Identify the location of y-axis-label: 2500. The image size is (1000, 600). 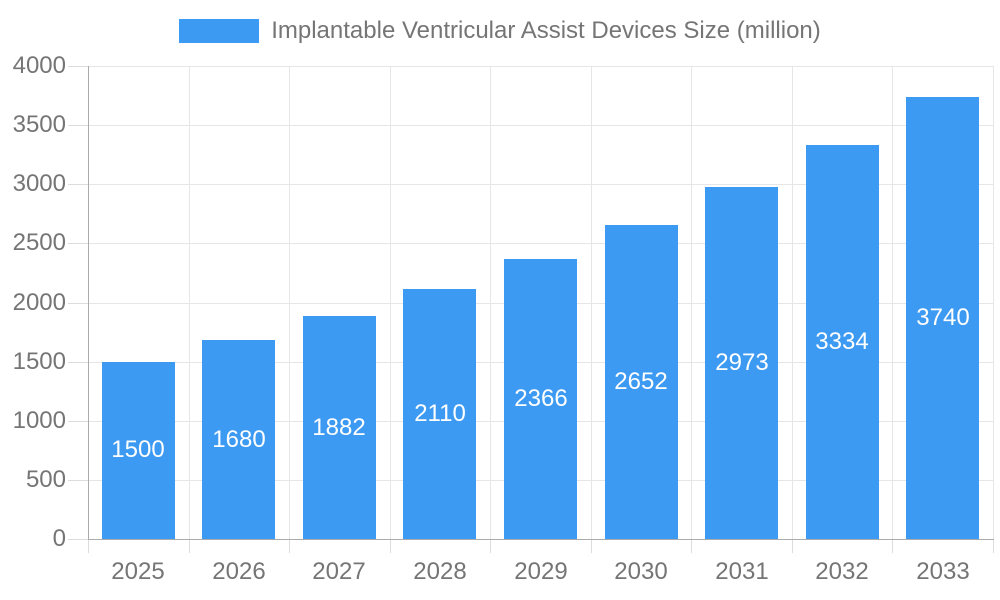
(39, 242).